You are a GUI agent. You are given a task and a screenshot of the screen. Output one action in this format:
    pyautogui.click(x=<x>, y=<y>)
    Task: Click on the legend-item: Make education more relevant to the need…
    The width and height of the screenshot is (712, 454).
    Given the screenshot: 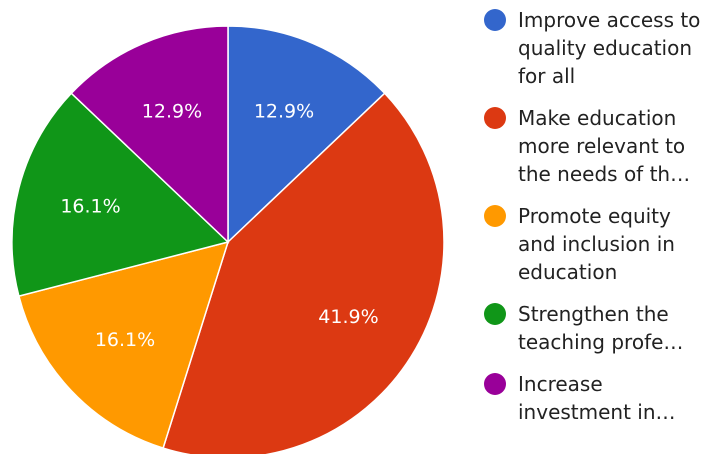 What is the action you would take?
    pyautogui.click(x=597, y=153)
    